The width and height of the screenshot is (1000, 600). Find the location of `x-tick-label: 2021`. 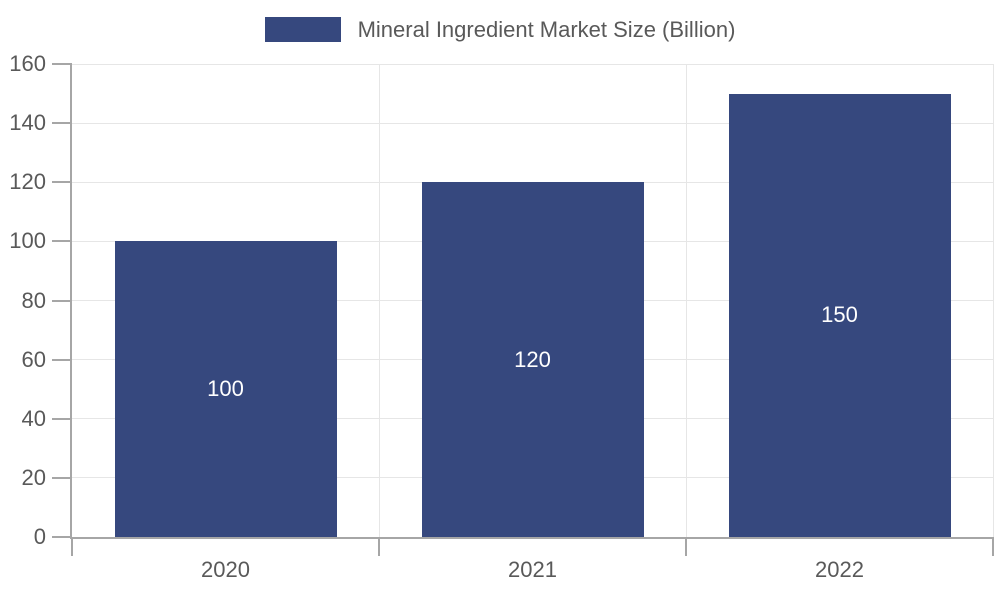

x-tick-label: 2021 is located at coordinates (532, 569).